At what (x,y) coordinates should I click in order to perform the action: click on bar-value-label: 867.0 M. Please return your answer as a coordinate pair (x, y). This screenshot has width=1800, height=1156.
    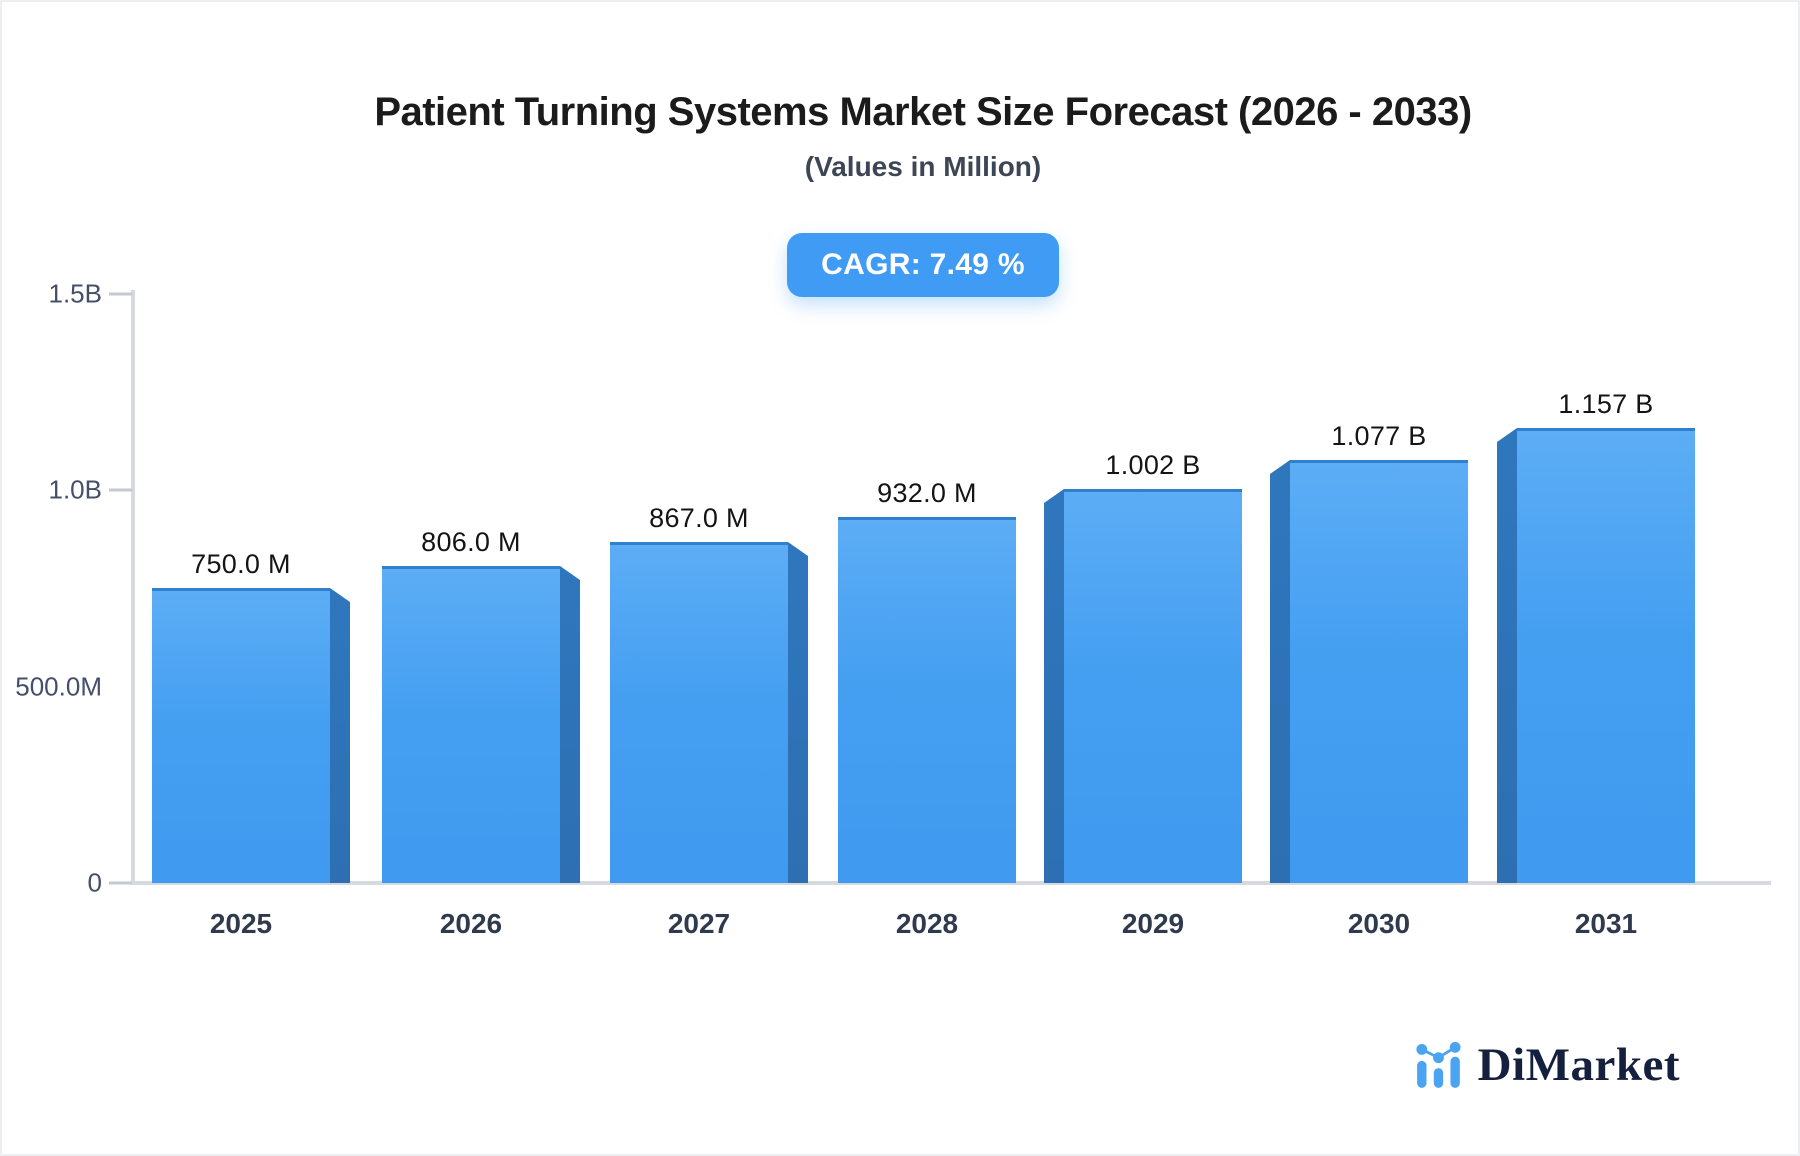
    Looking at the image, I should click on (699, 518).